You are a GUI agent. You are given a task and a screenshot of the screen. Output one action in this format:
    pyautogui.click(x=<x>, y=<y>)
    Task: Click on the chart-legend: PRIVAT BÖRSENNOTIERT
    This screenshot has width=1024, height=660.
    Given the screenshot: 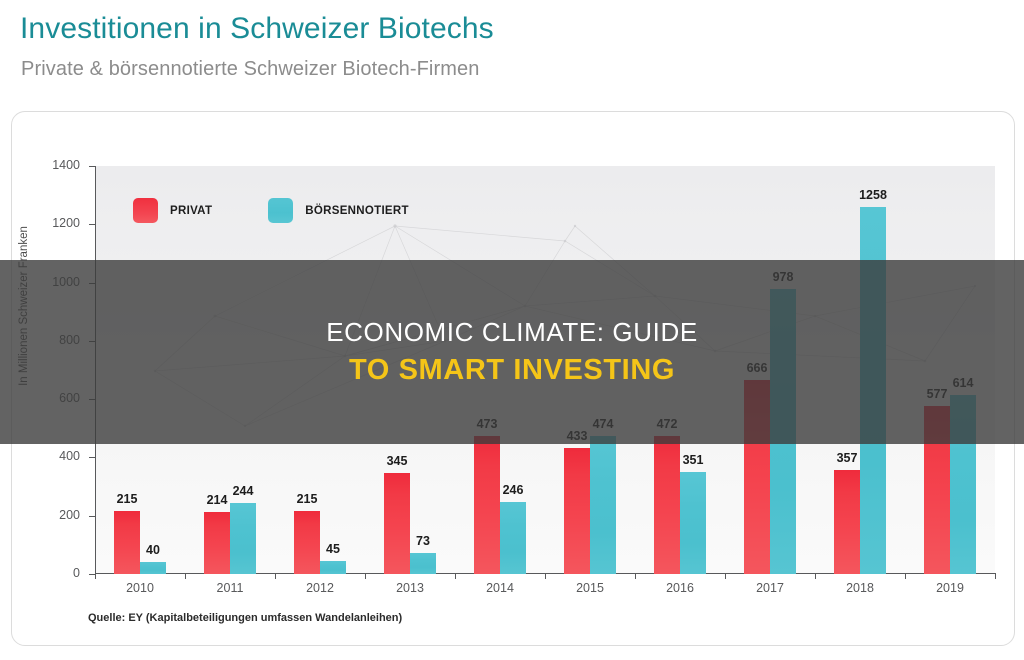 What is the action you would take?
    pyautogui.click(x=271, y=210)
    